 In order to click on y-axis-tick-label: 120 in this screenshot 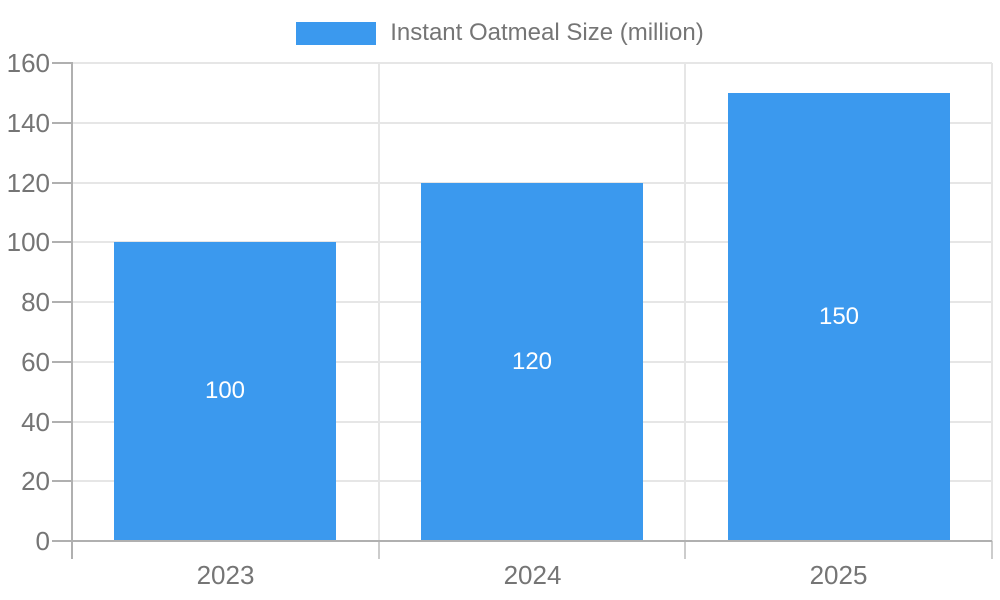, I will do `click(28, 183)`.